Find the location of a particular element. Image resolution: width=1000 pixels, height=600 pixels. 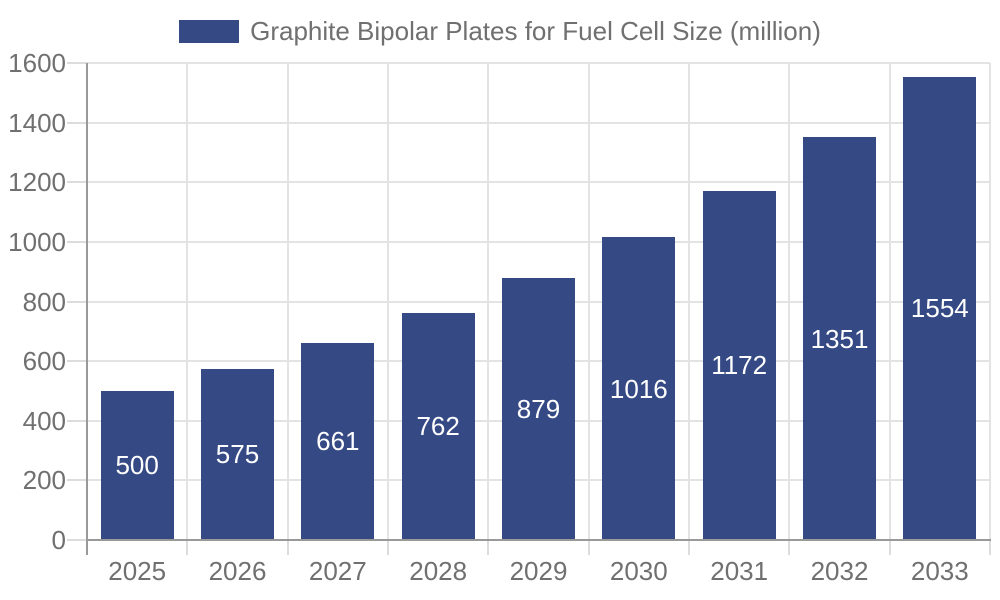

bar-value-label: 1172 is located at coordinates (739, 365).